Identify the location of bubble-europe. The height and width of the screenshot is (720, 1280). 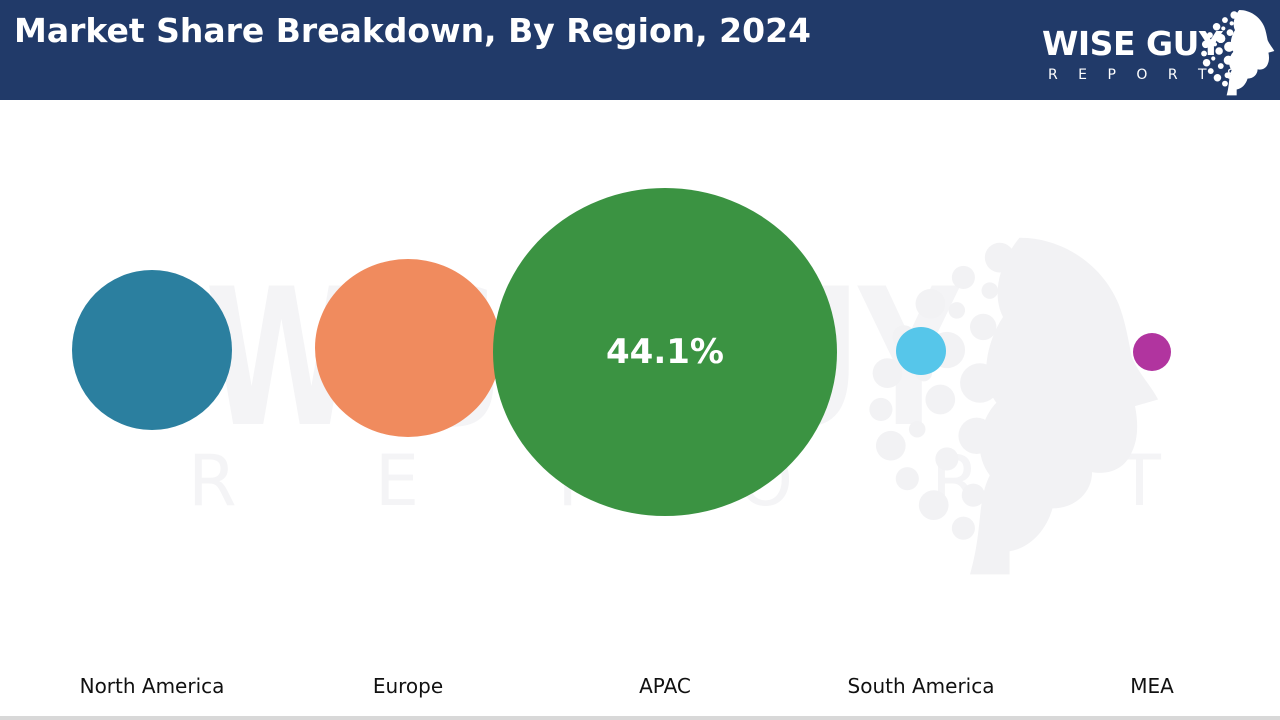
(408, 348).